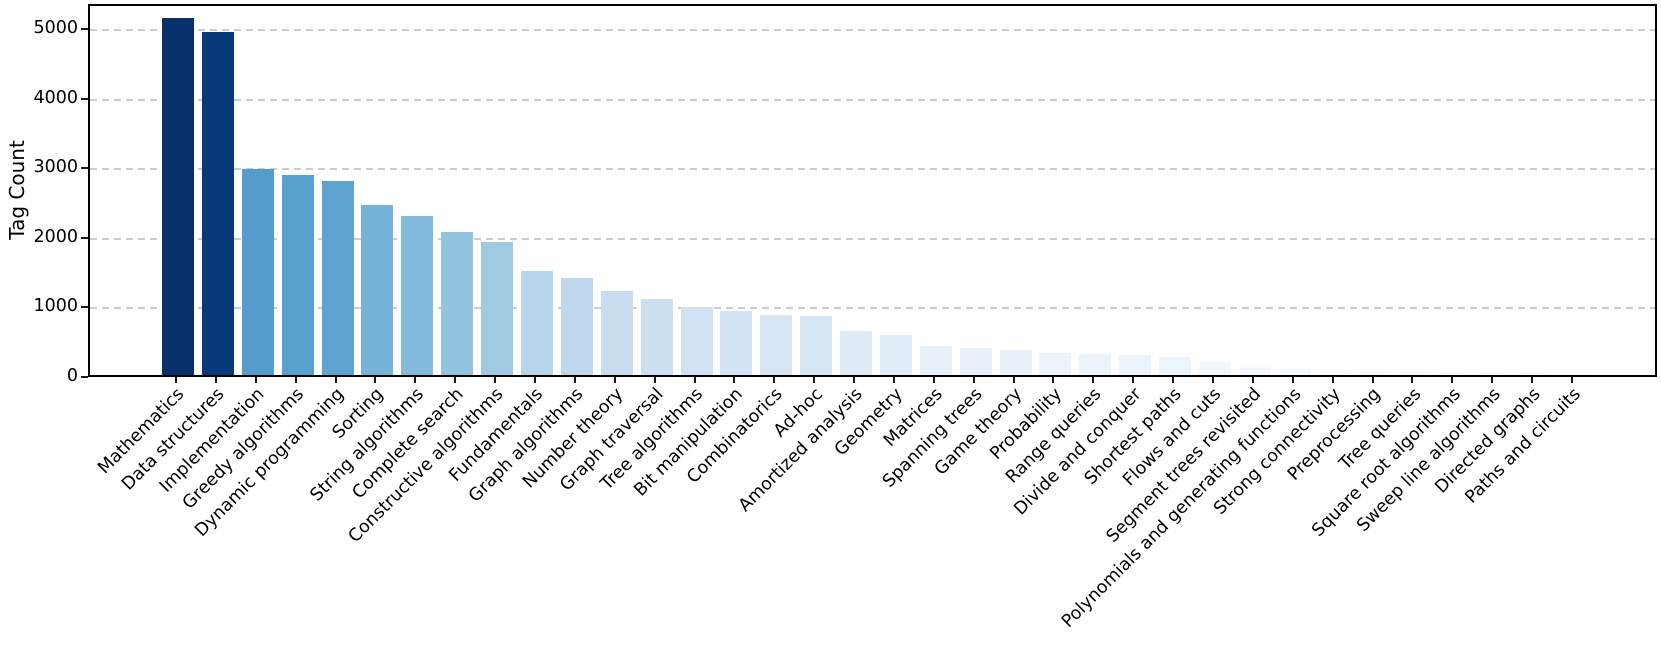  What do you see at coordinates (1053, 380) in the screenshot?
I see `x-tick-mark-probability` at bounding box center [1053, 380].